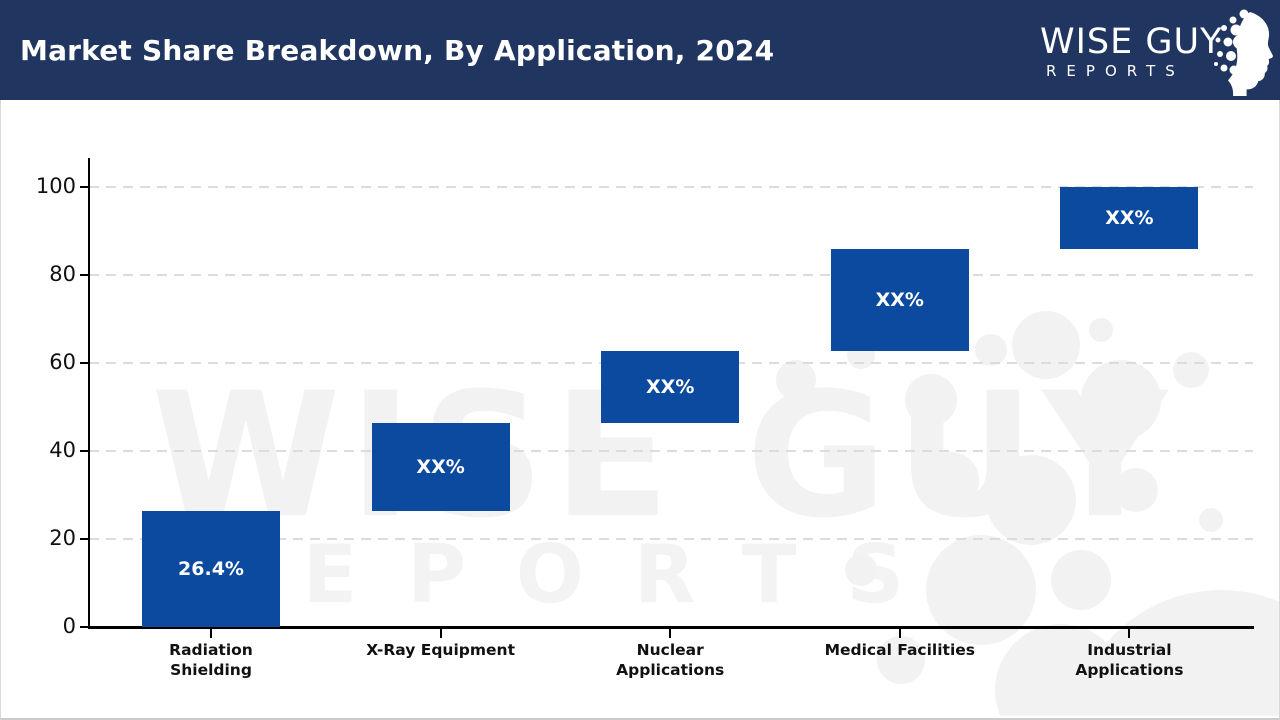 Image resolution: width=1280 pixels, height=720 pixels. Describe the element at coordinates (55, 185) in the screenshot. I see `y-tick-label: 100` at that location.